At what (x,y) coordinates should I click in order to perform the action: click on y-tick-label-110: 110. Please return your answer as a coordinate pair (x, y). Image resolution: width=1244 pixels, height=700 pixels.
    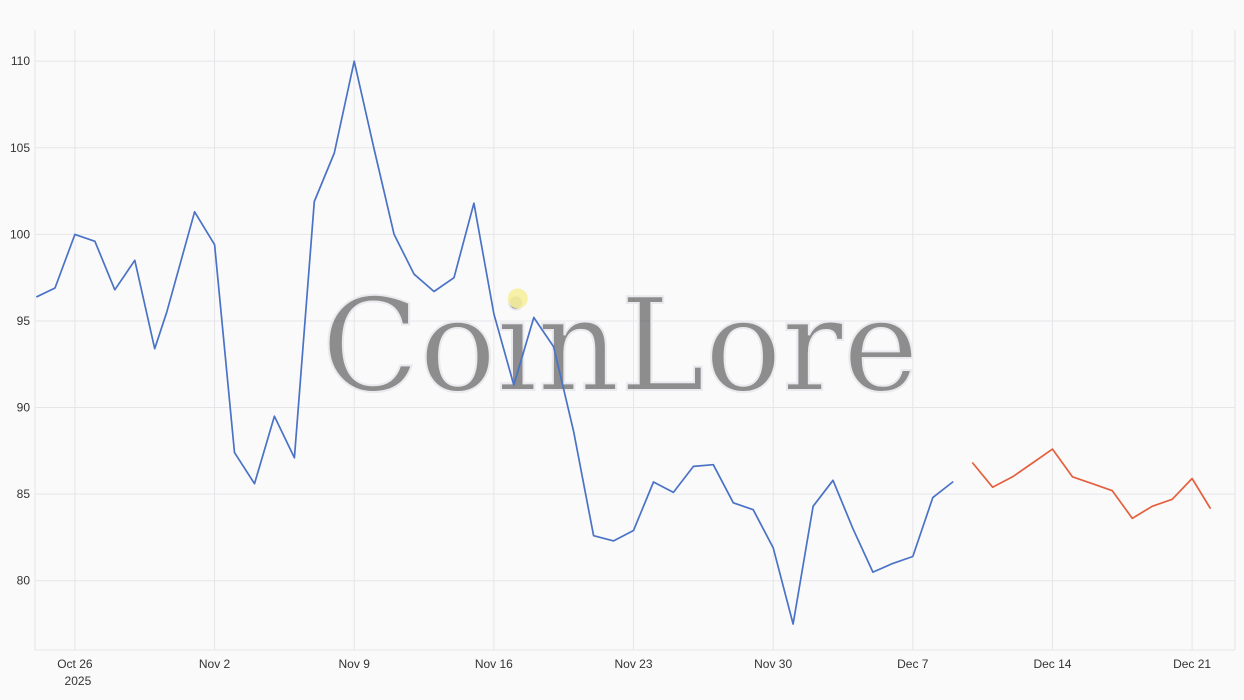
    Looking at the image, I should click on (20, 61).